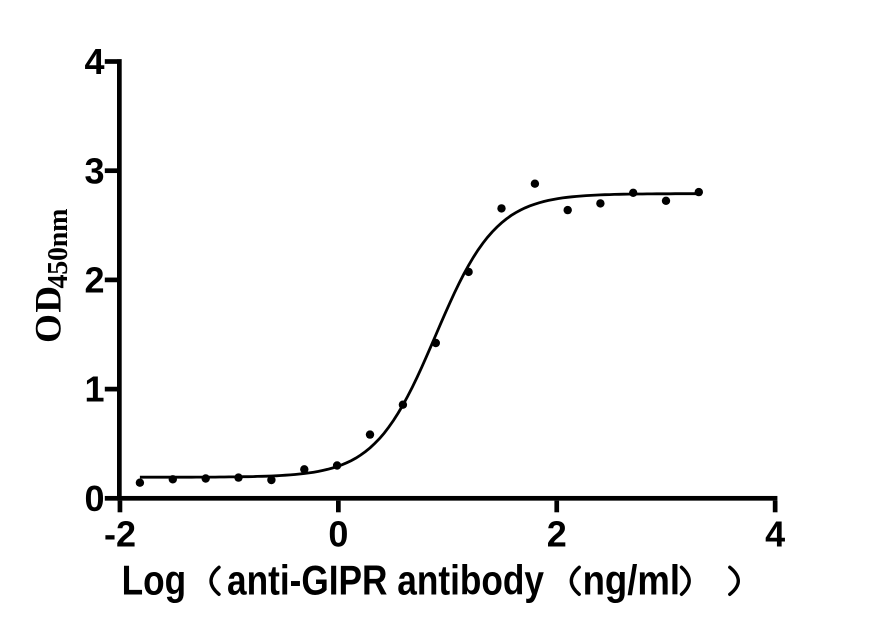 Image resolution: width=875 pixels, height=633 pixels. What do you see at coordinates (94, 170) in the screenshot?
I see `svg-text: 3` at bounding box center [94, 170].